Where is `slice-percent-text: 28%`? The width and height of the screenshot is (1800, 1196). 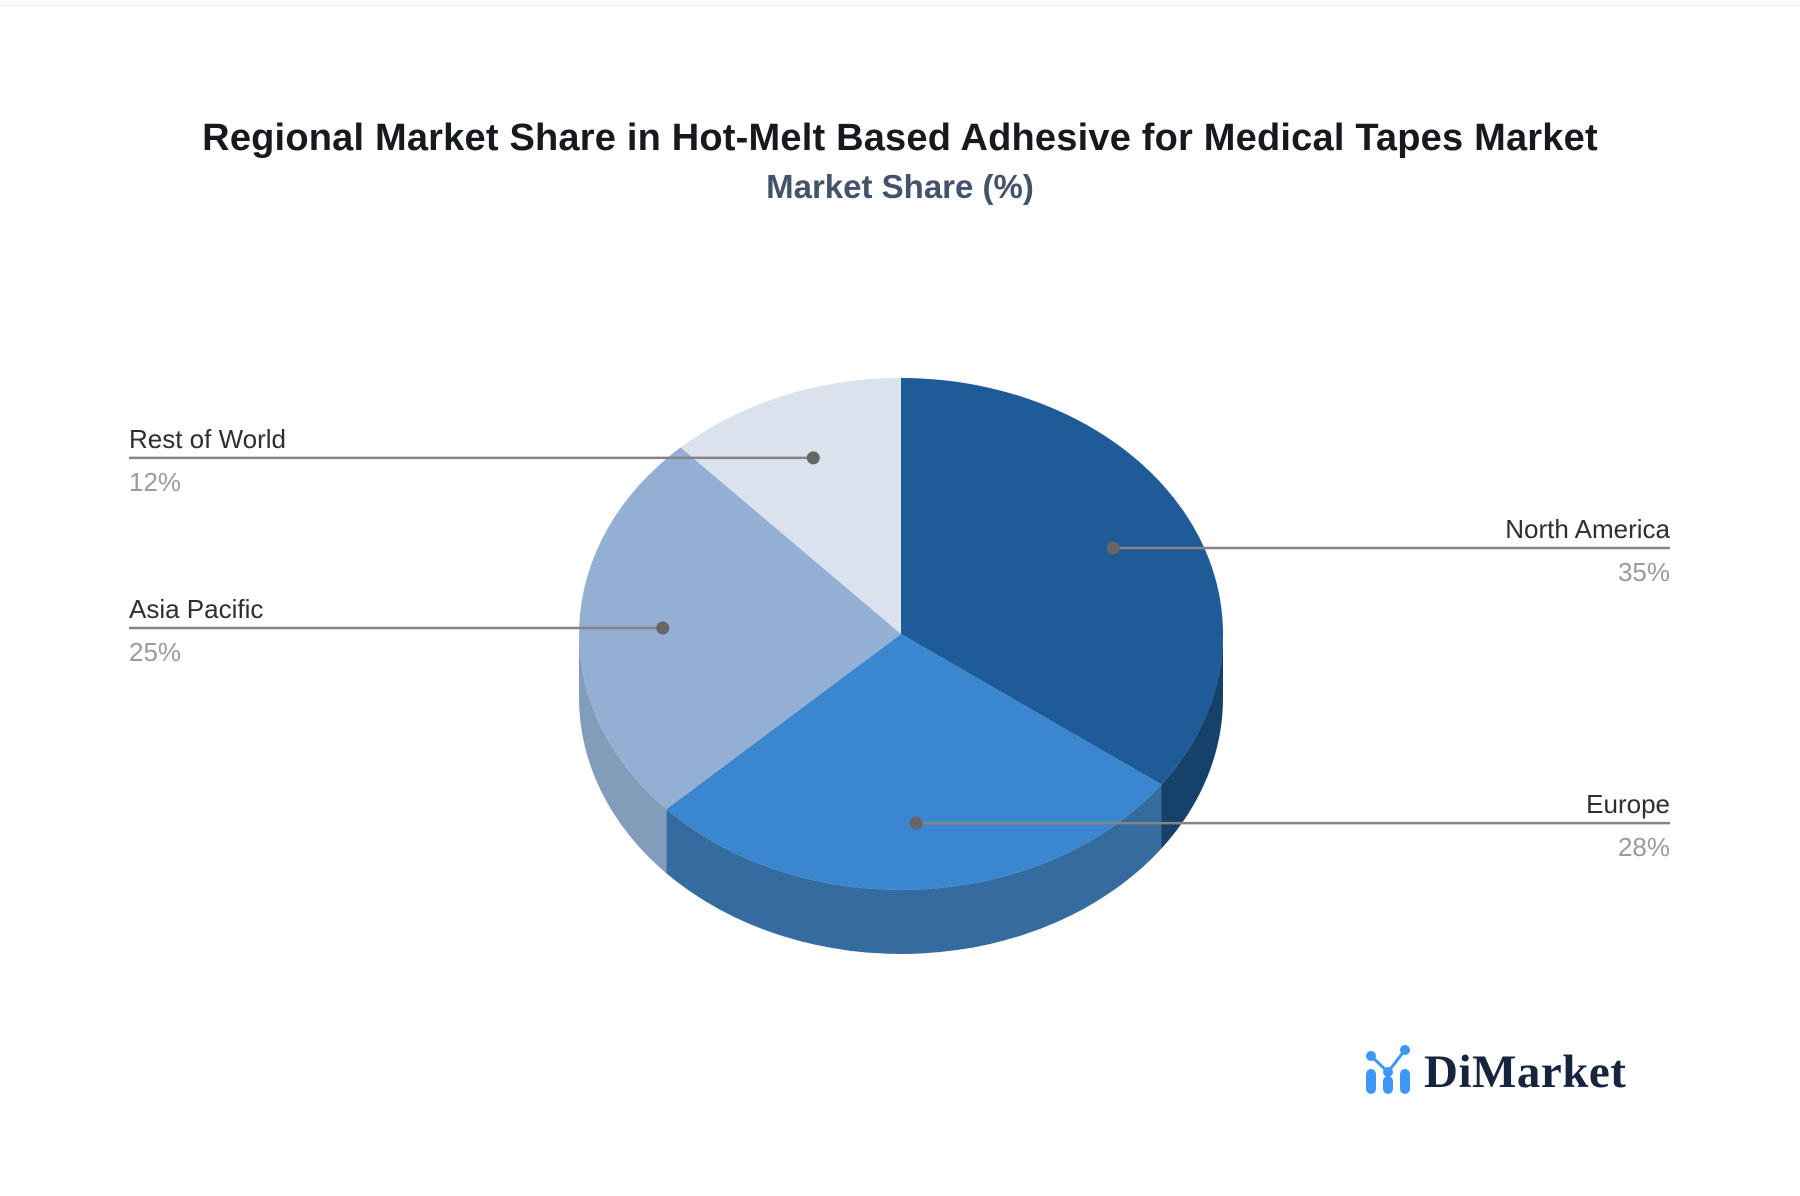
slice-percent-text: 28% is located at coordinates (1643, 847).